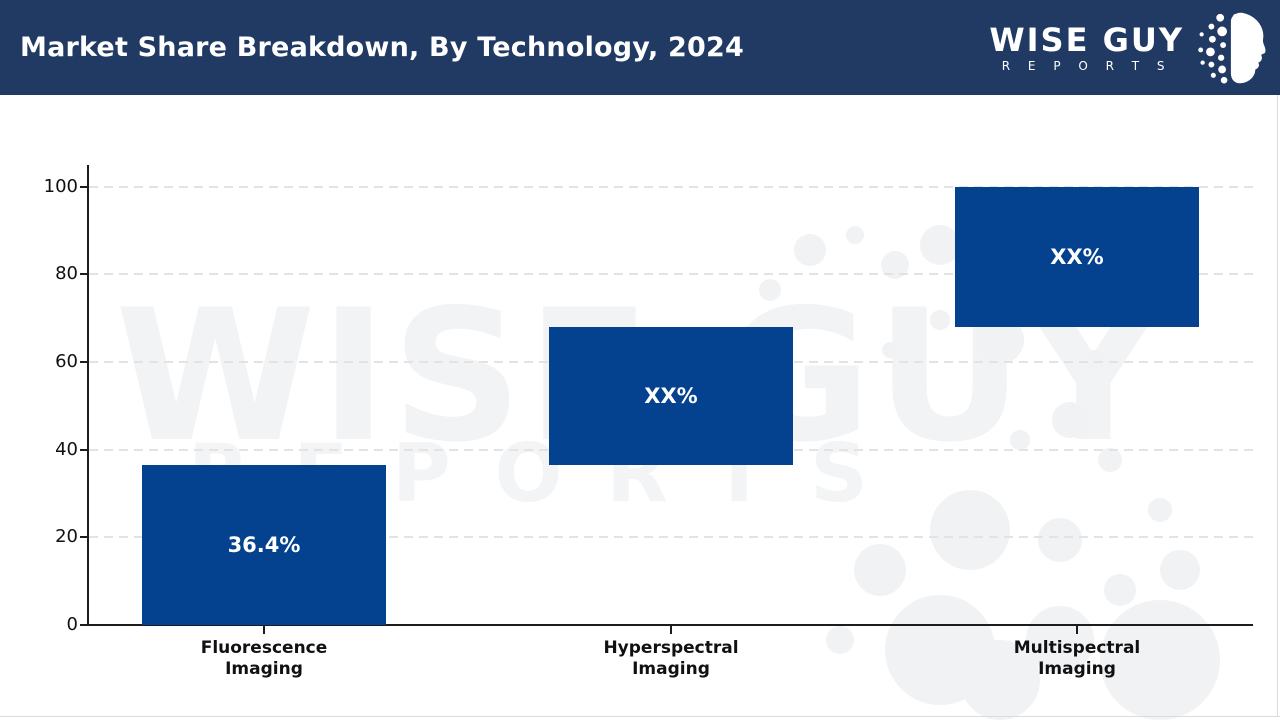 The height and width of the screenshot is (720, 1280). I want to click on y-axis-tick-label: 80, so click(66, 274).